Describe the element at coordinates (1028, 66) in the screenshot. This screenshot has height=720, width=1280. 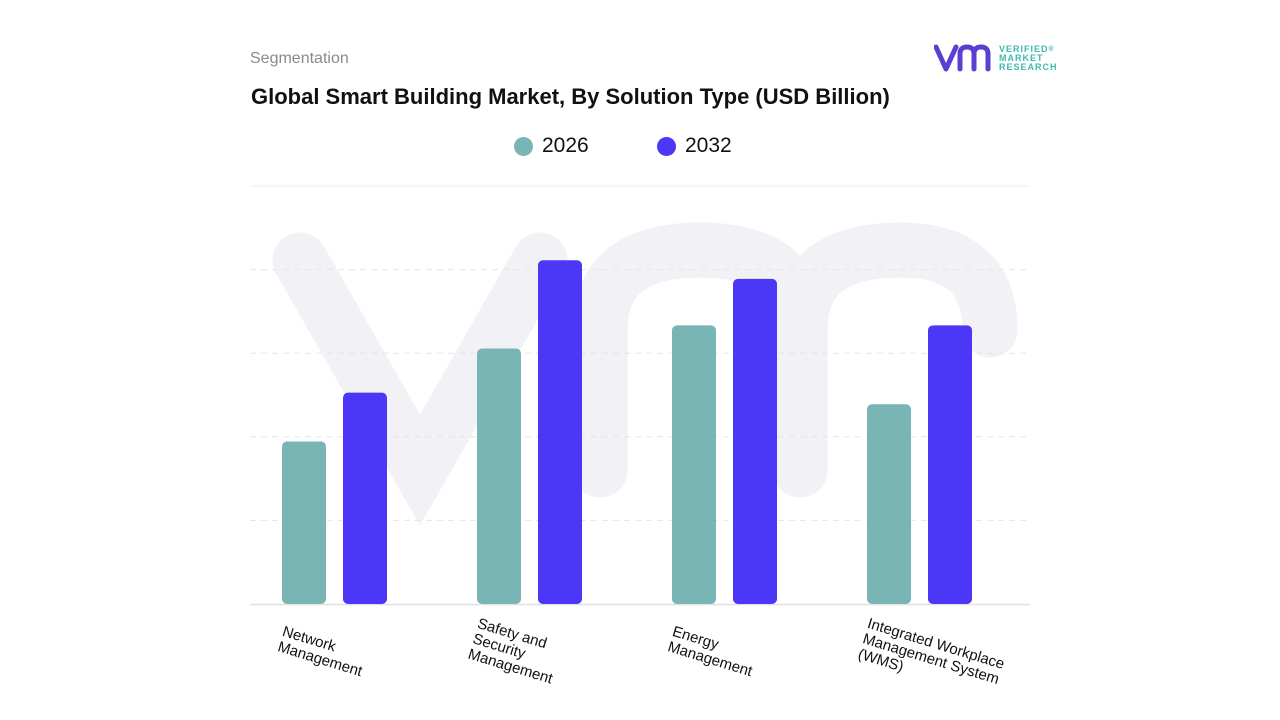
I see `logo-line-3: RESEARCH` at that location.